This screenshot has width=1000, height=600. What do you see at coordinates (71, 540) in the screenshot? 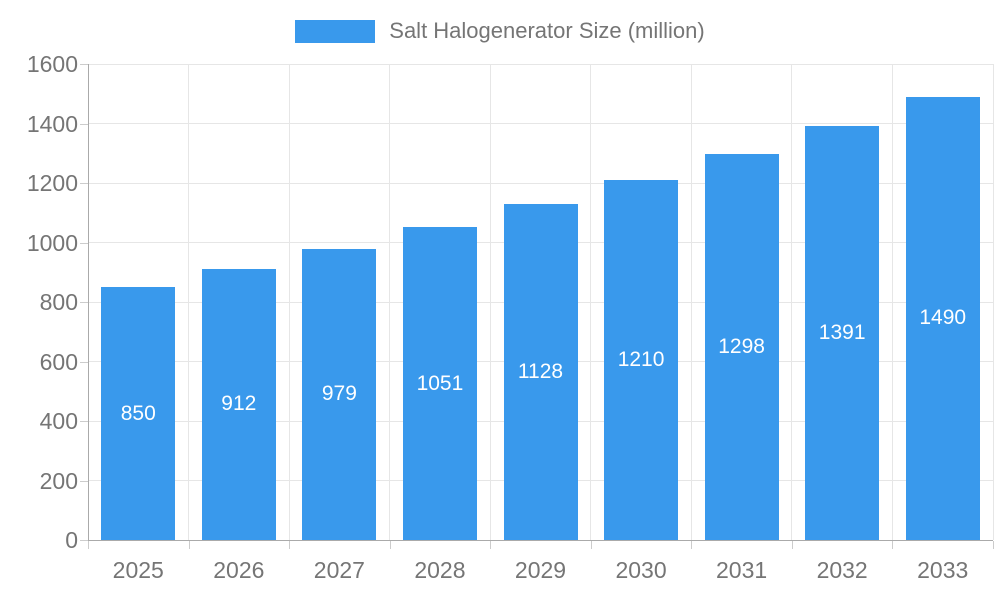
I see `y-axis-label: 0` at bounding box center [71, 540].